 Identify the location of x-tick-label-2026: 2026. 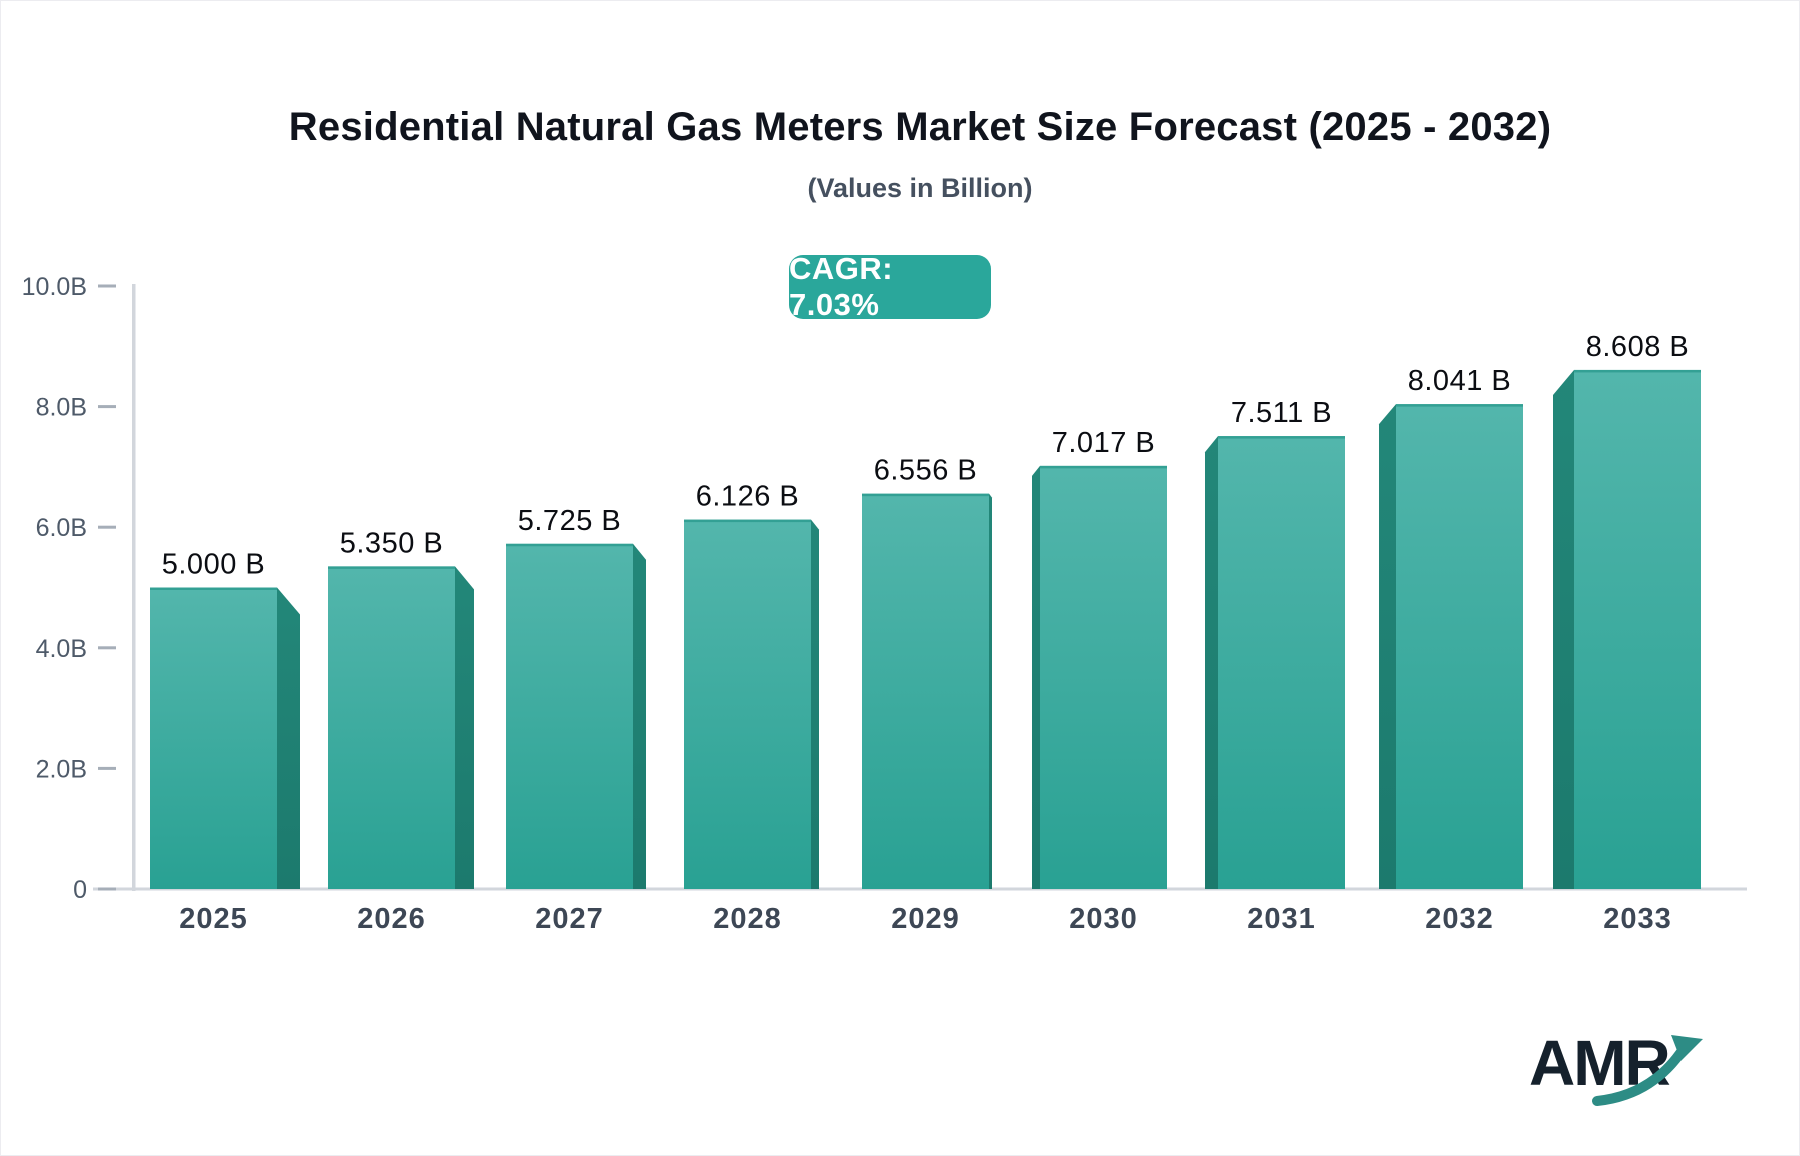
(391, 919).